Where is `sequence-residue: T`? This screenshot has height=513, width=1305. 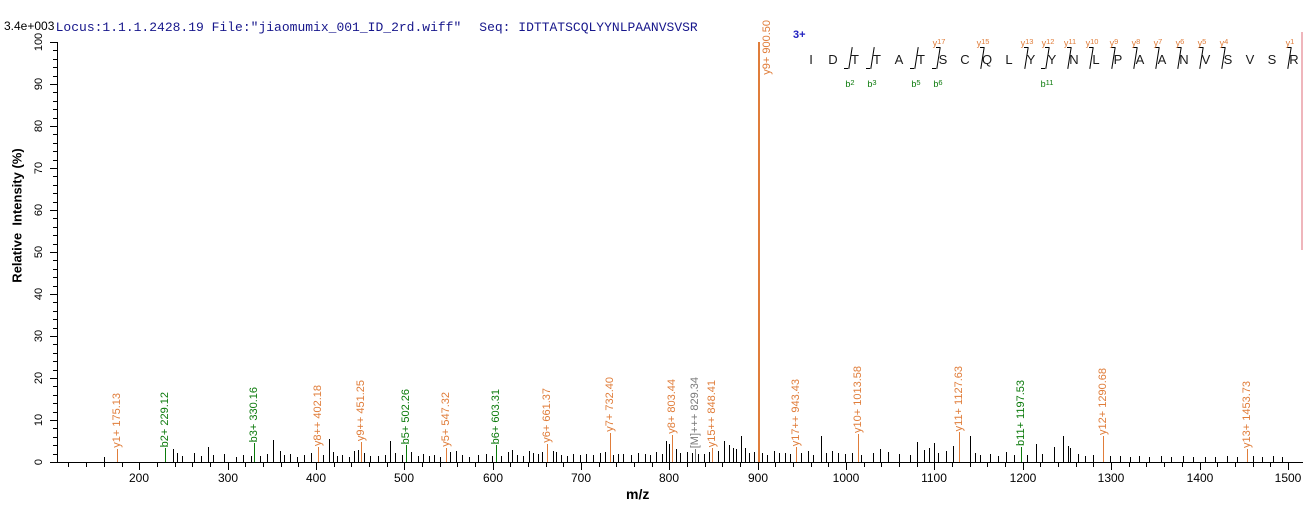
sequence-residue: T is located at coordinates (855, 59).